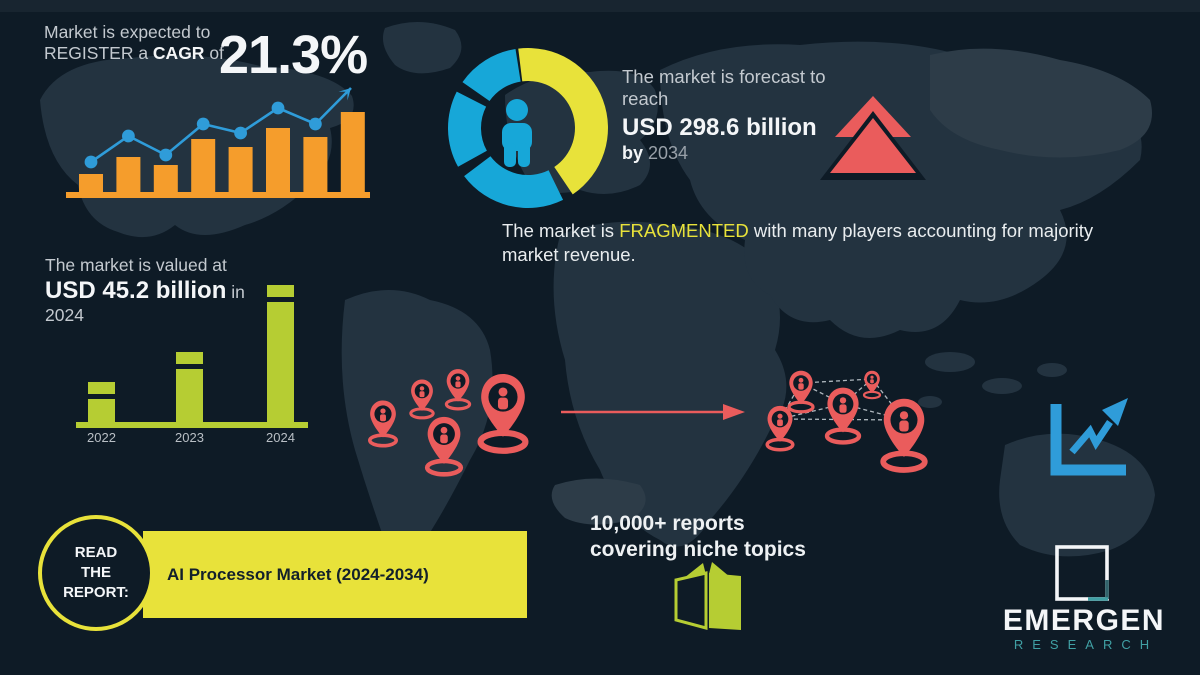  I want to click on cagr-trend-chart, so click(218, 142).